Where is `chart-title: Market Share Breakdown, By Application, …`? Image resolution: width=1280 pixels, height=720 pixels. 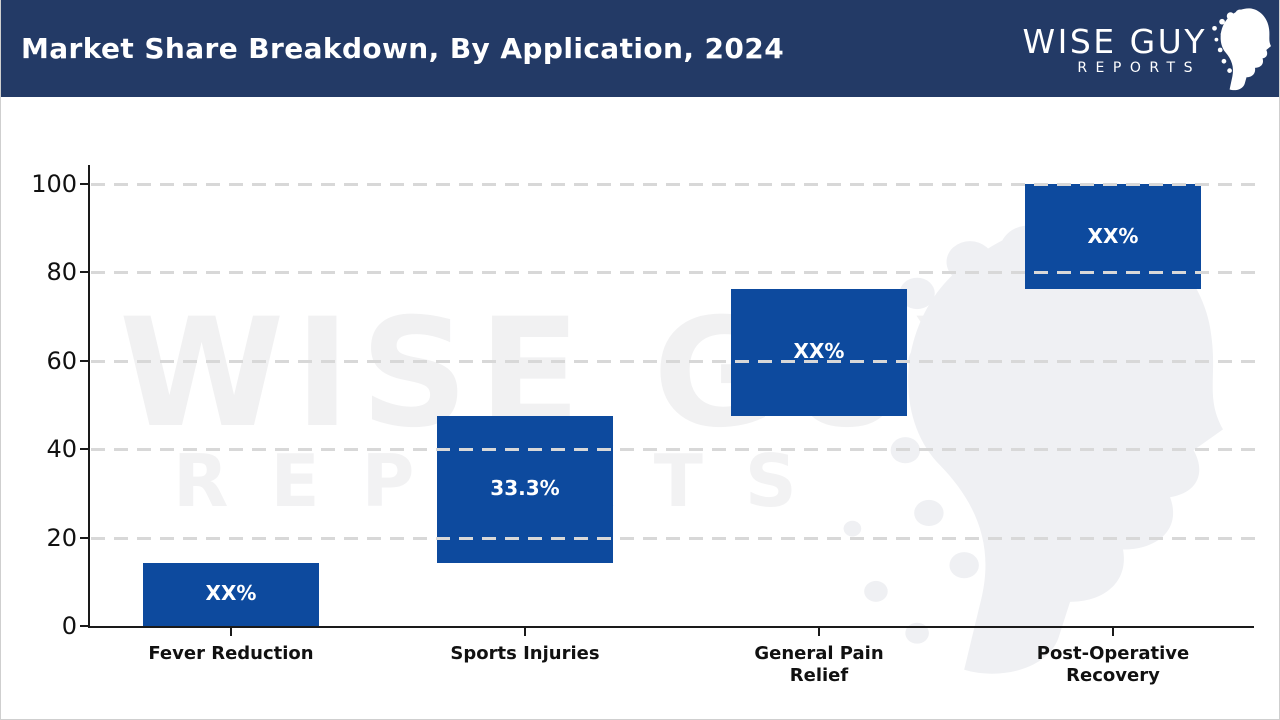 chart-title: Market Share Breakdown, By Application, … is located at coordinates (403, 48).